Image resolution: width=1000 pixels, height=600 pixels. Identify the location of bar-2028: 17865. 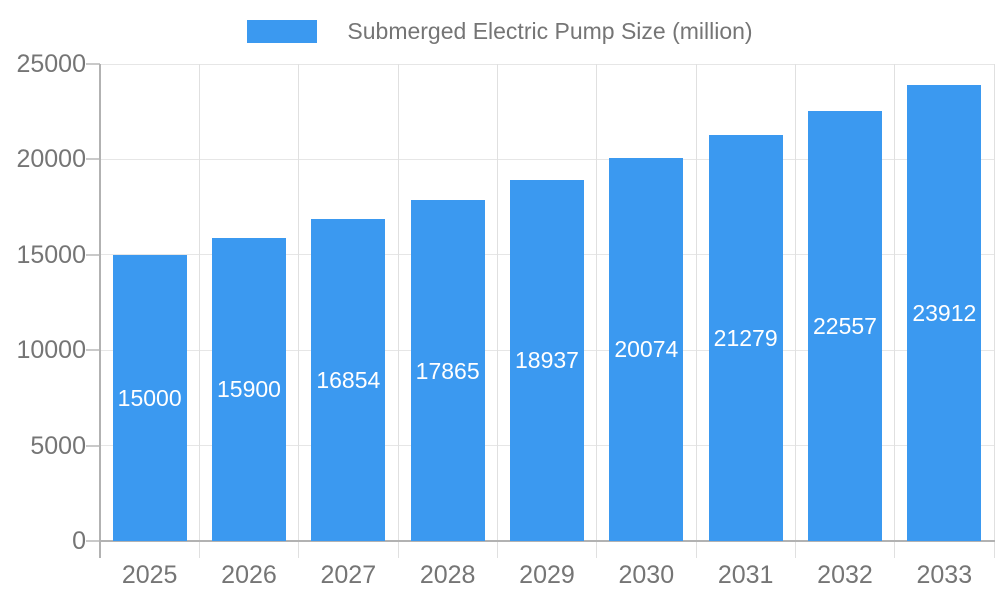
(447, 370).